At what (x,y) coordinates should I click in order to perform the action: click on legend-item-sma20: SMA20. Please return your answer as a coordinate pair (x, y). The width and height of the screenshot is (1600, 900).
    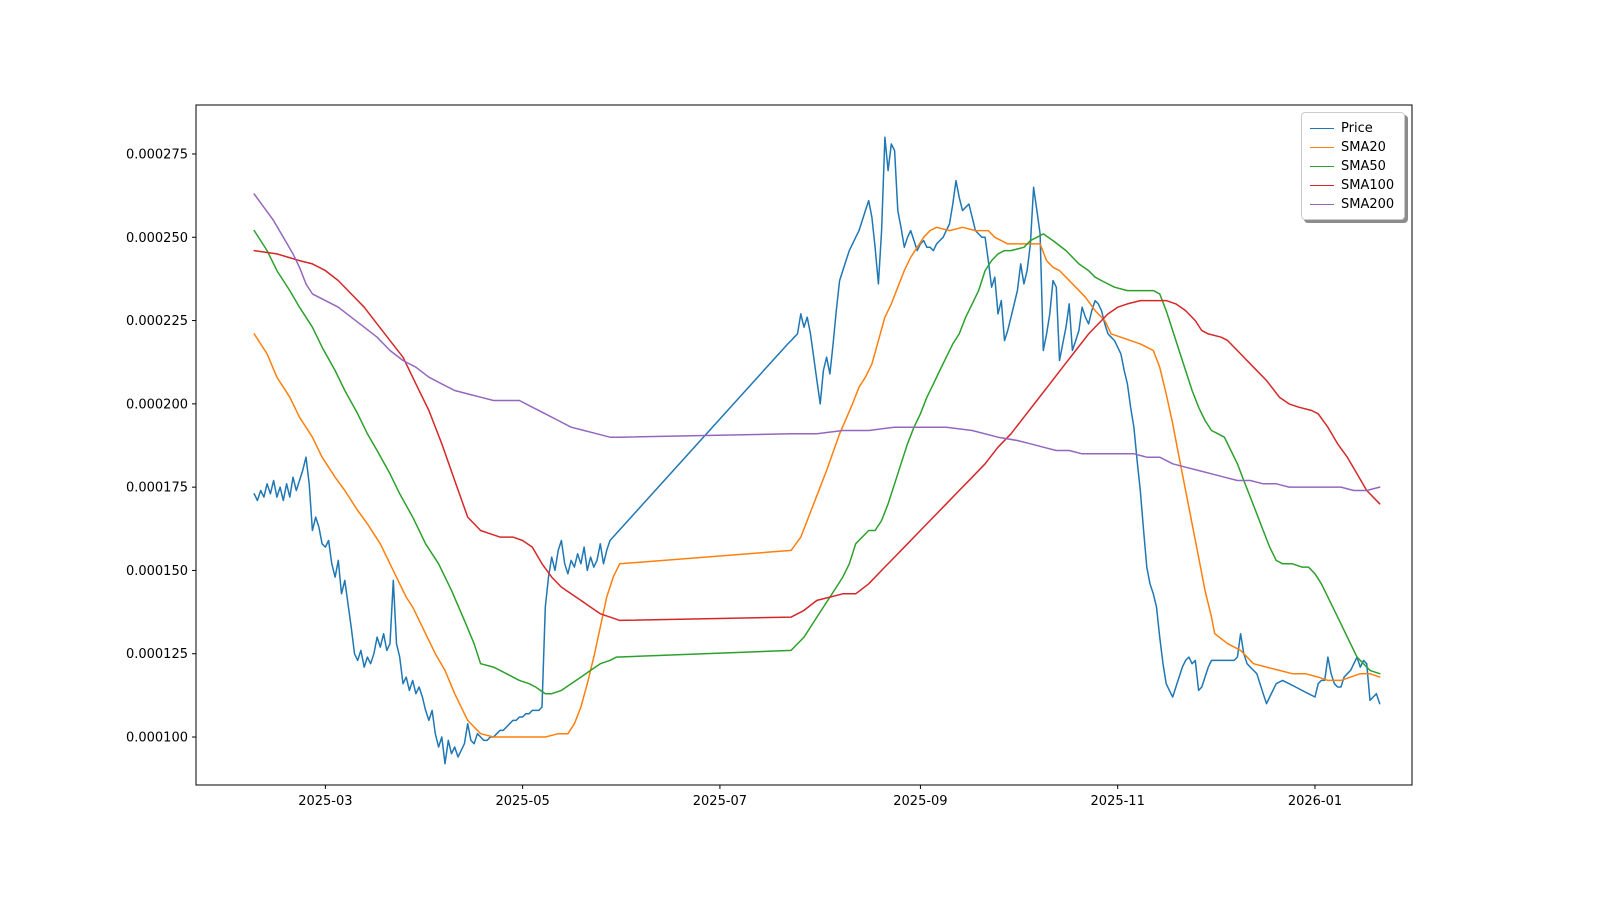
    Looking at the image, I should click on (1353, 147).